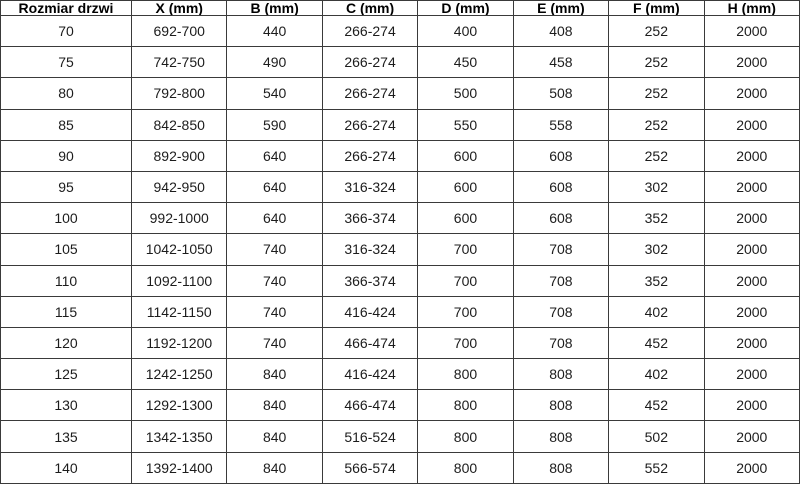 This screenshot has width=800, height=484. I want to click on table-cell: 942-950, so click(179, 187).